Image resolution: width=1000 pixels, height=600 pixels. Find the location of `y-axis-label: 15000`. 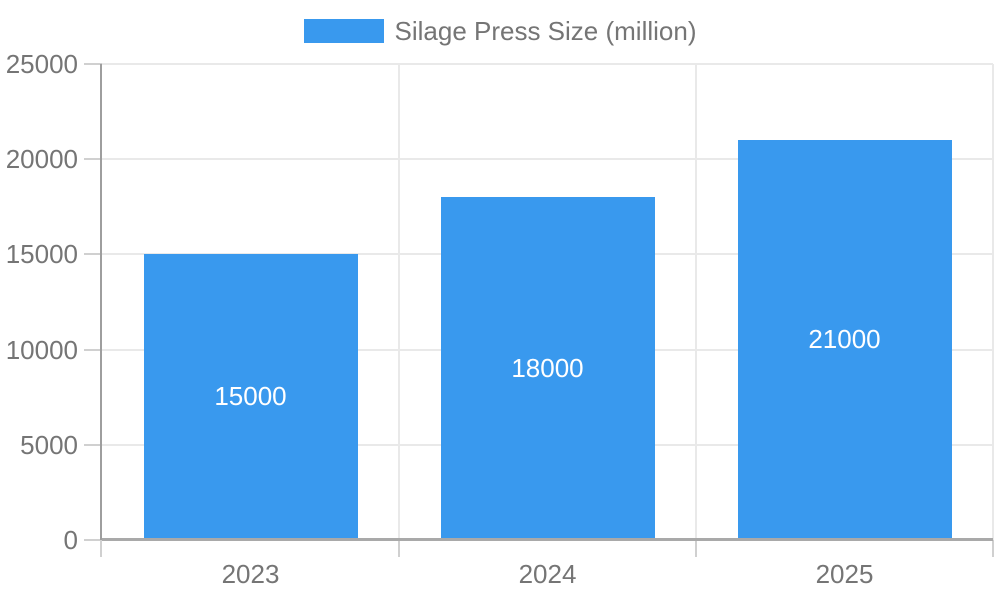

y-axis-label: 15000 is located at coordinates (41, 254).